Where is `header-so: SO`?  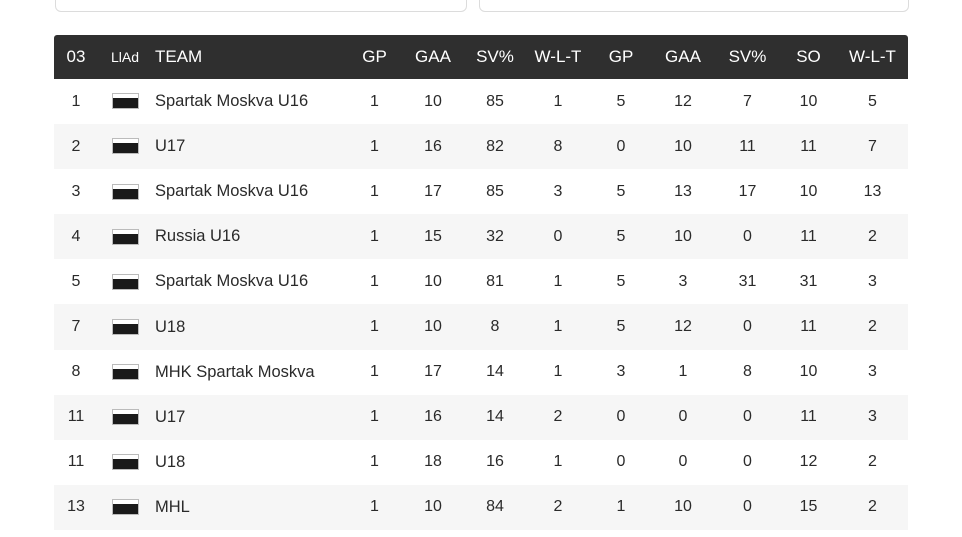
header-so: SO is located at coordinates (808, 56).